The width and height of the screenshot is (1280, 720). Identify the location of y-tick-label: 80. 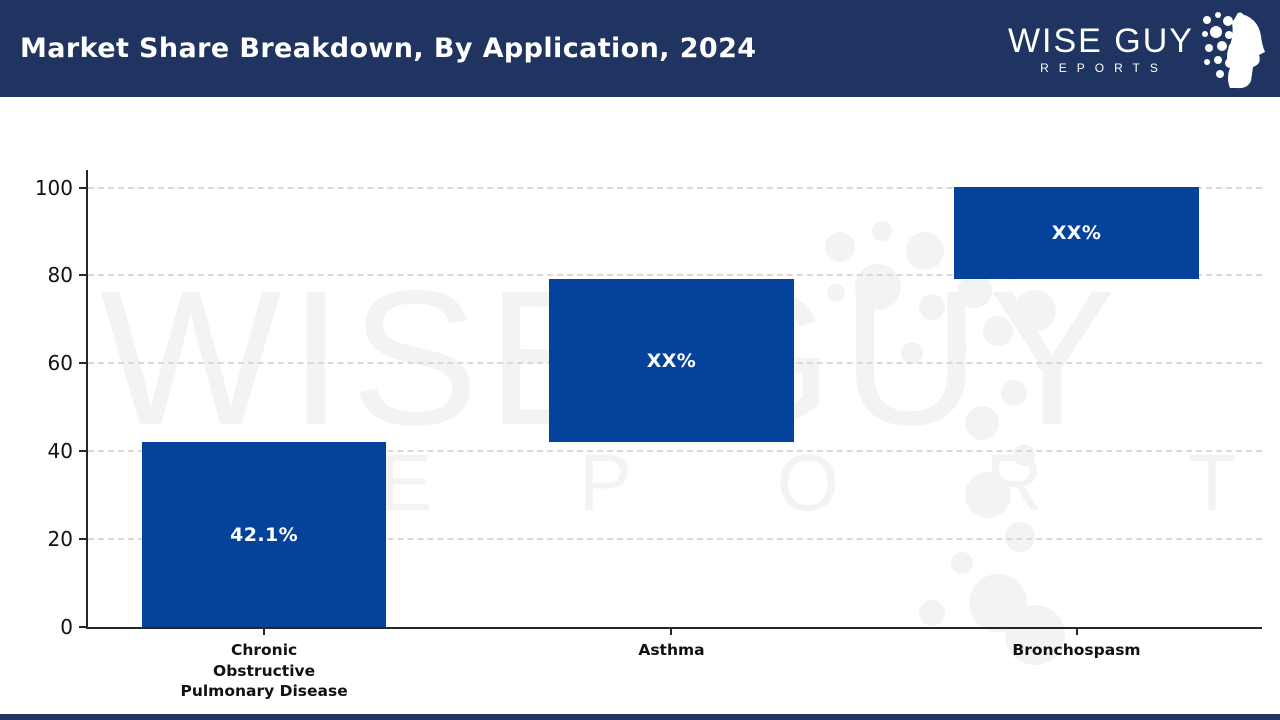
(60, 275).